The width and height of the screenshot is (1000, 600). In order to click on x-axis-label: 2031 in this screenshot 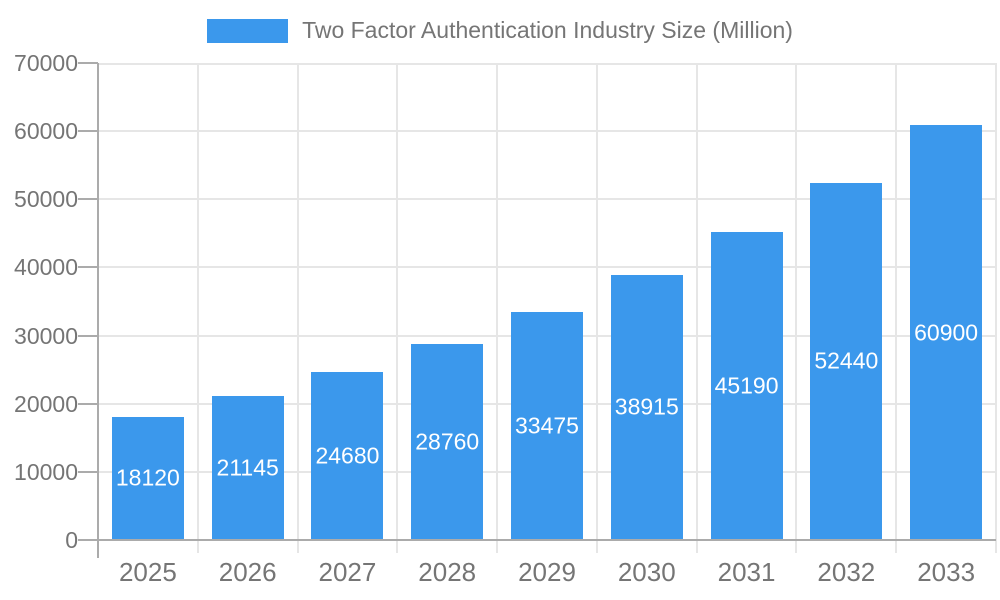, I will do `click(746, 572)`.